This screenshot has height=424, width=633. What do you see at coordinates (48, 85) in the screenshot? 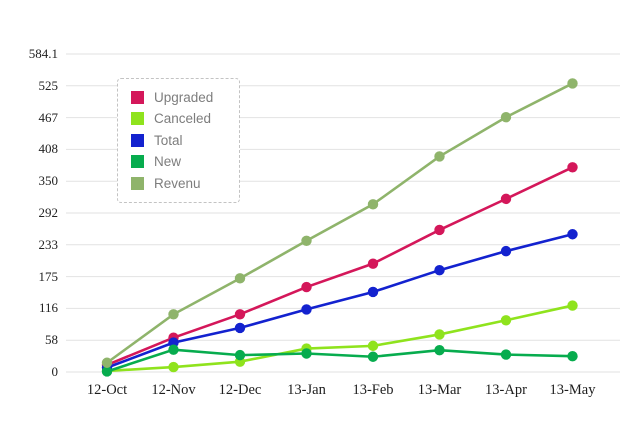
I see `y-tick-label: 525` at bounding box center [48, 85].